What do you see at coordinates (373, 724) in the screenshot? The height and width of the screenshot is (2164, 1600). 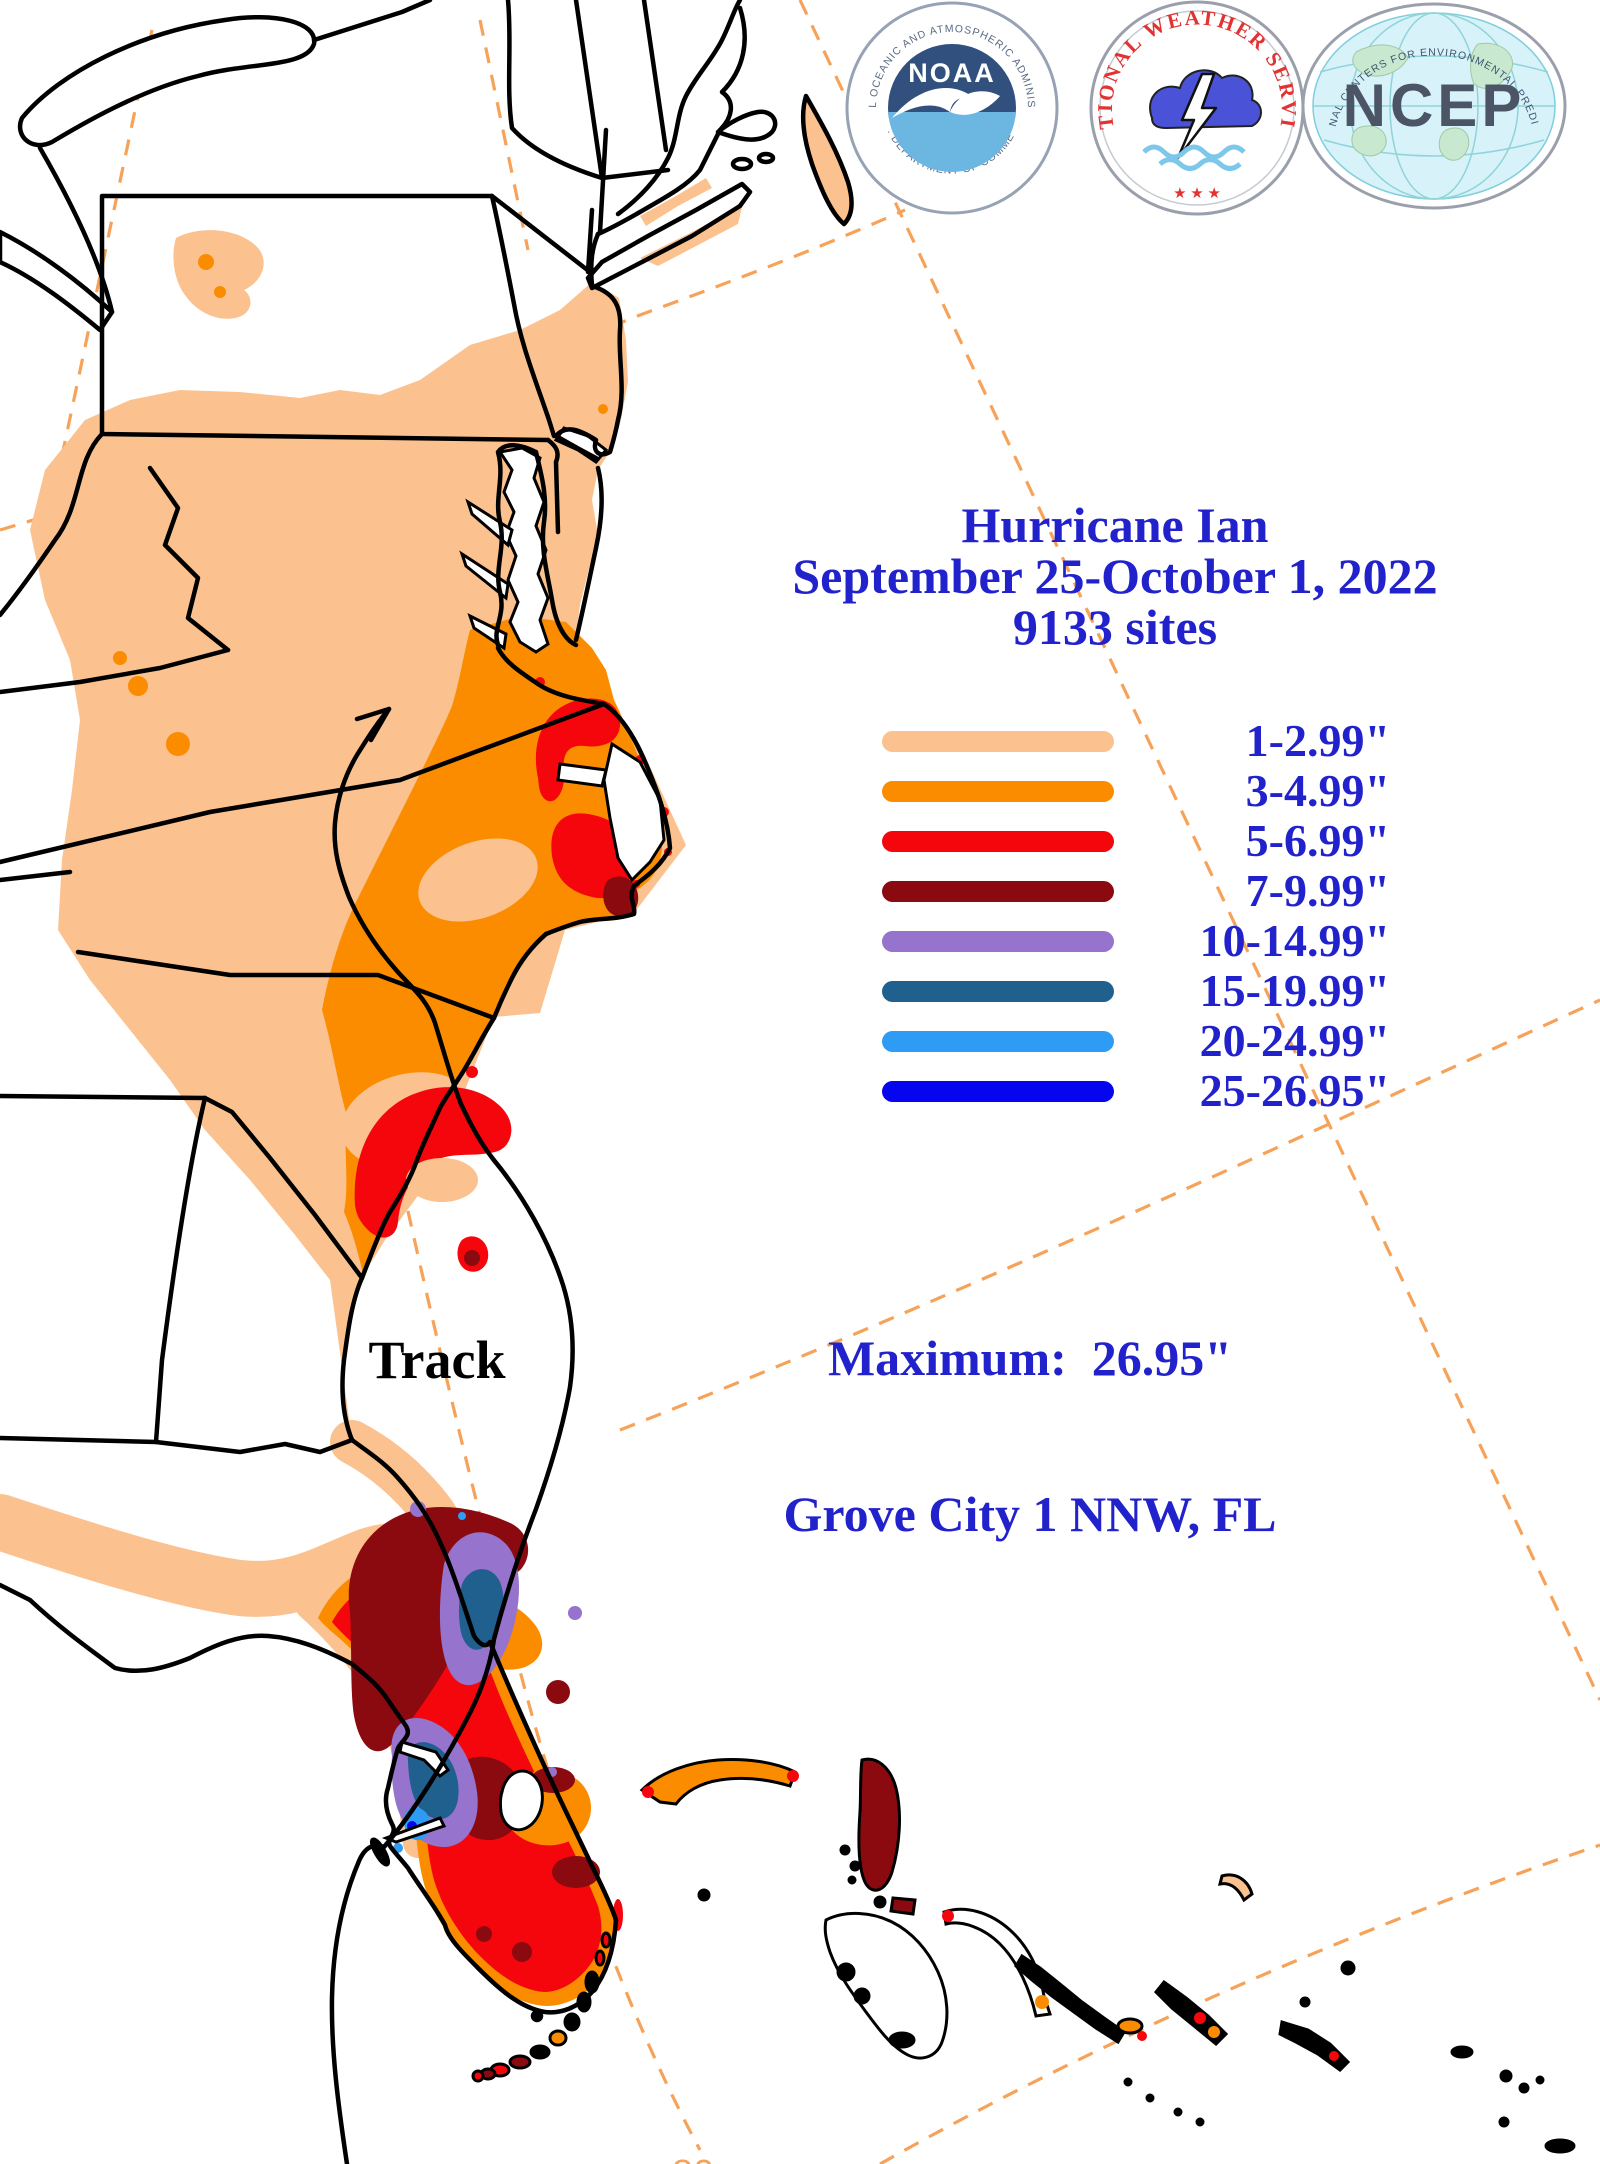 I see `track-arrowhead` at bounding box center [373, 724].